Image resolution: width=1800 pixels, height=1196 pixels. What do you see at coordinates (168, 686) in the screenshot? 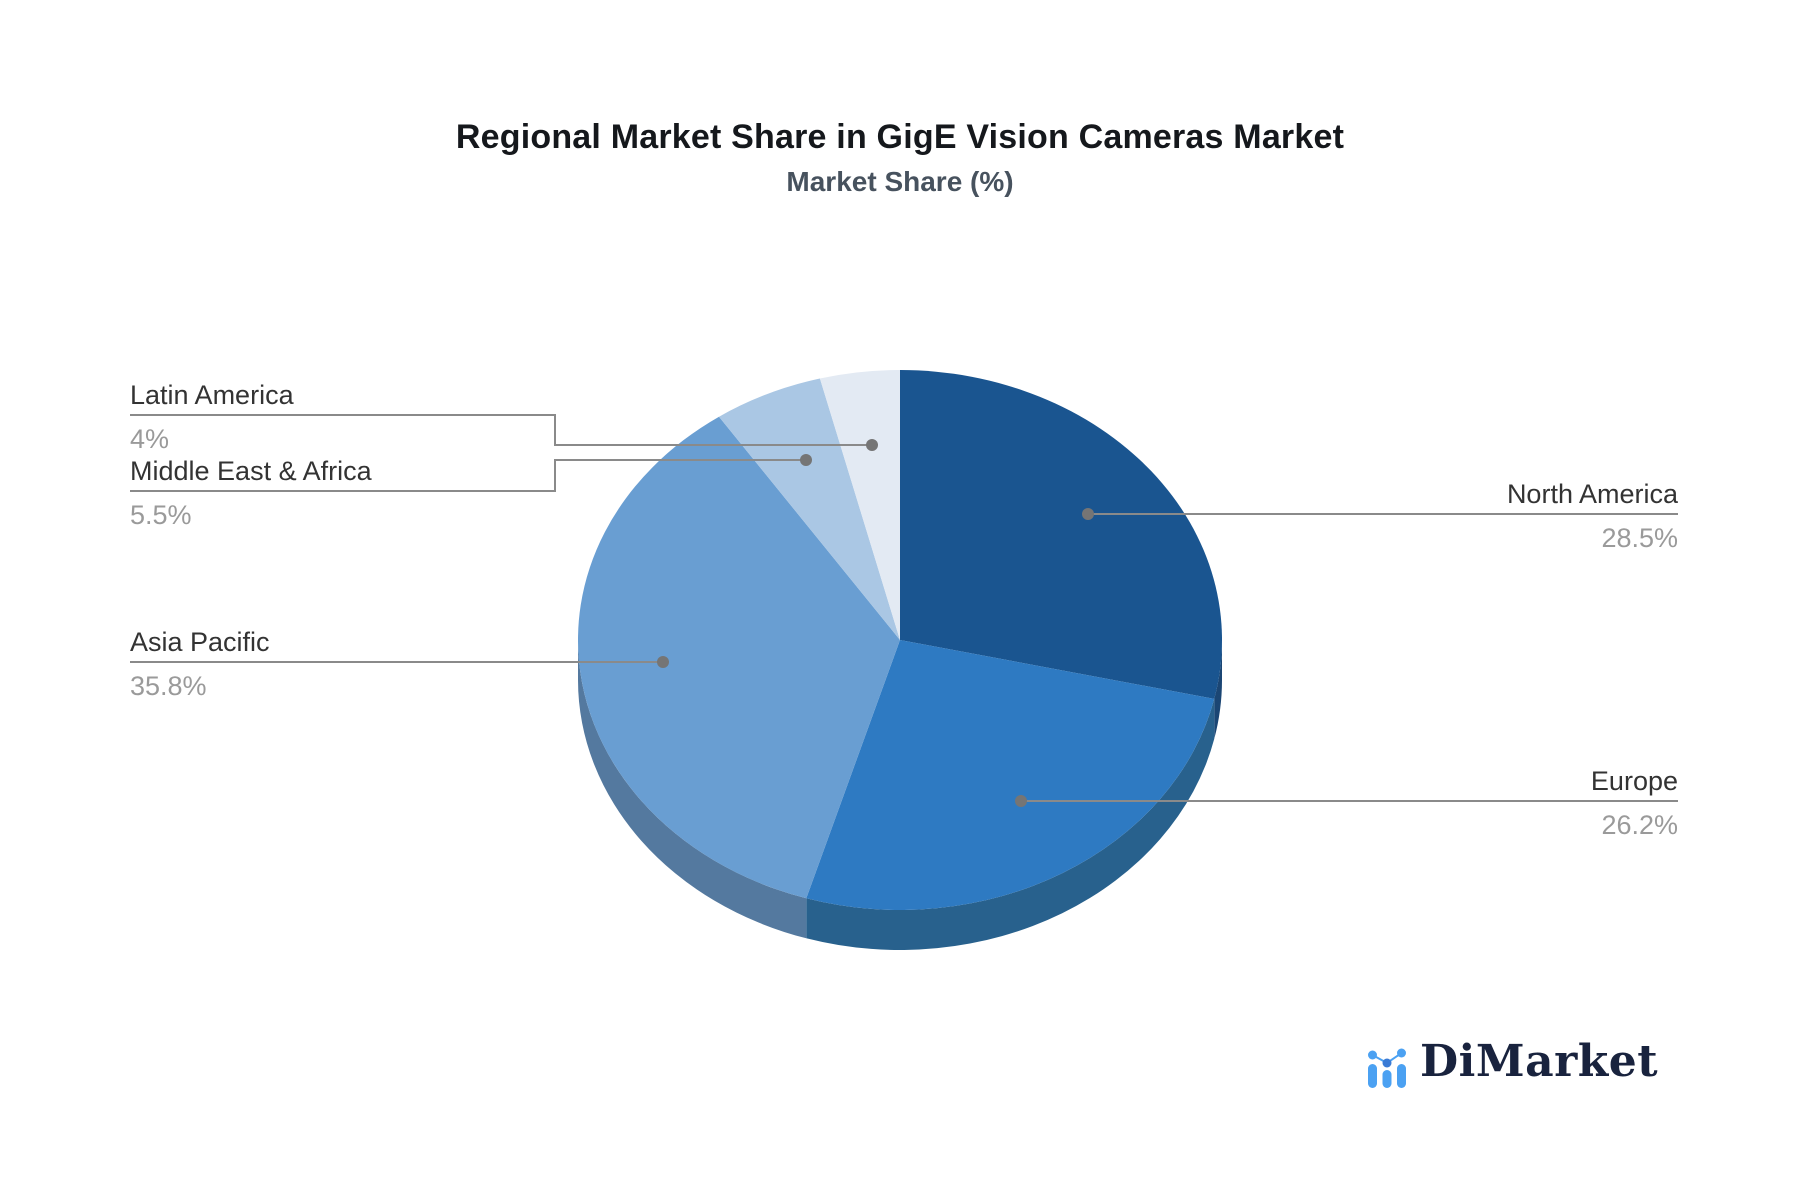
I see `slice-value-asia-pacific: 35.8%` at bounding box center [168, 686].